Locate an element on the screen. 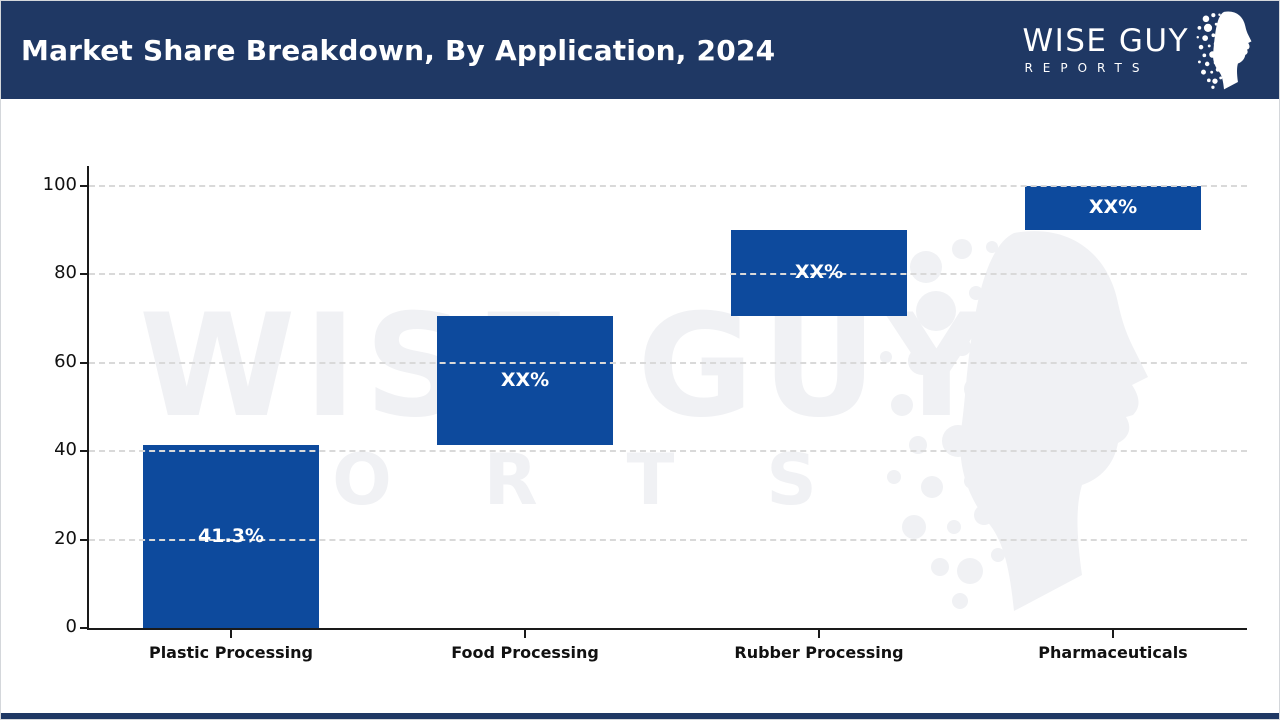 The width and height of the screenshot is (1280, 720). y-axis-line is located at coordinates (88, 398).